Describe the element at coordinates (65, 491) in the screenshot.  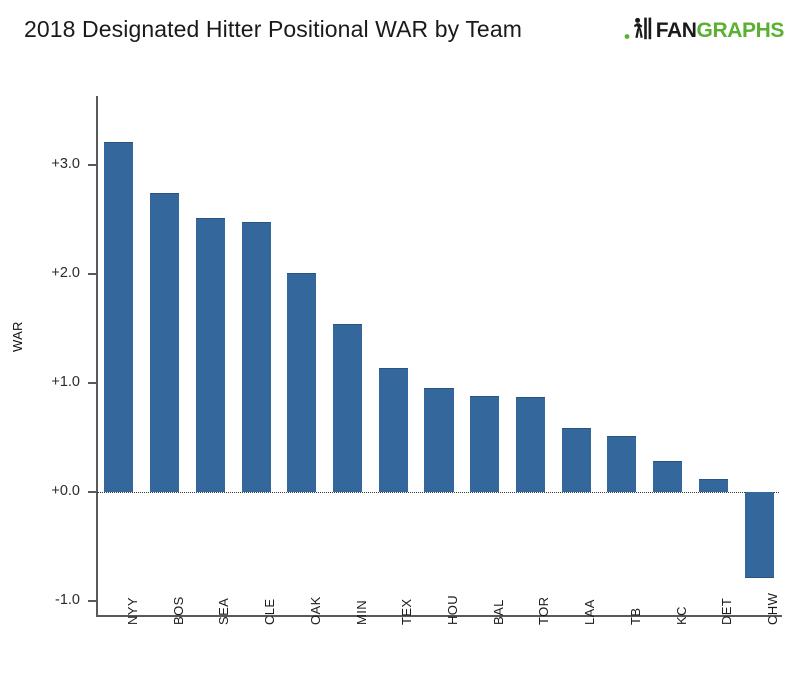
I see `y-axis-tick-label-text: +0.0` at that location.